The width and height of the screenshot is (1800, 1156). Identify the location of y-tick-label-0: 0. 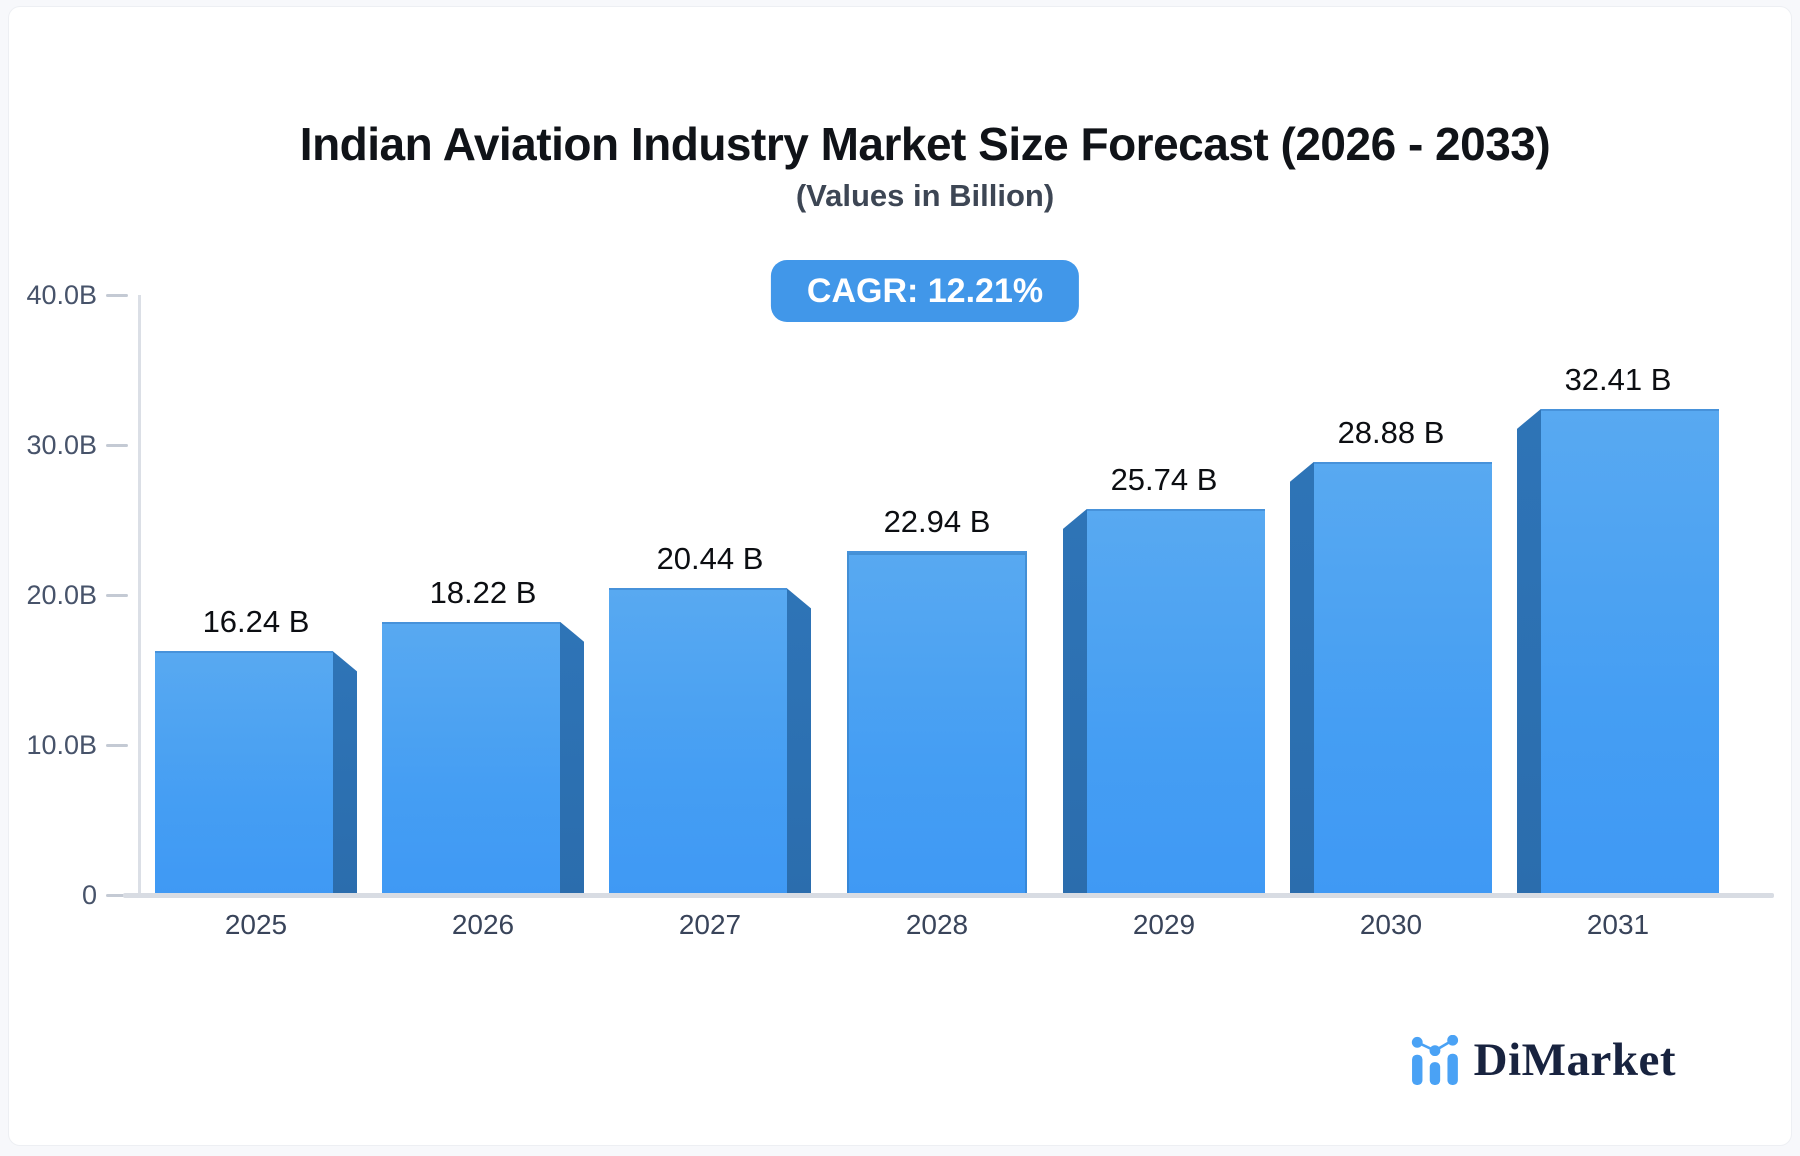
(89, 895).